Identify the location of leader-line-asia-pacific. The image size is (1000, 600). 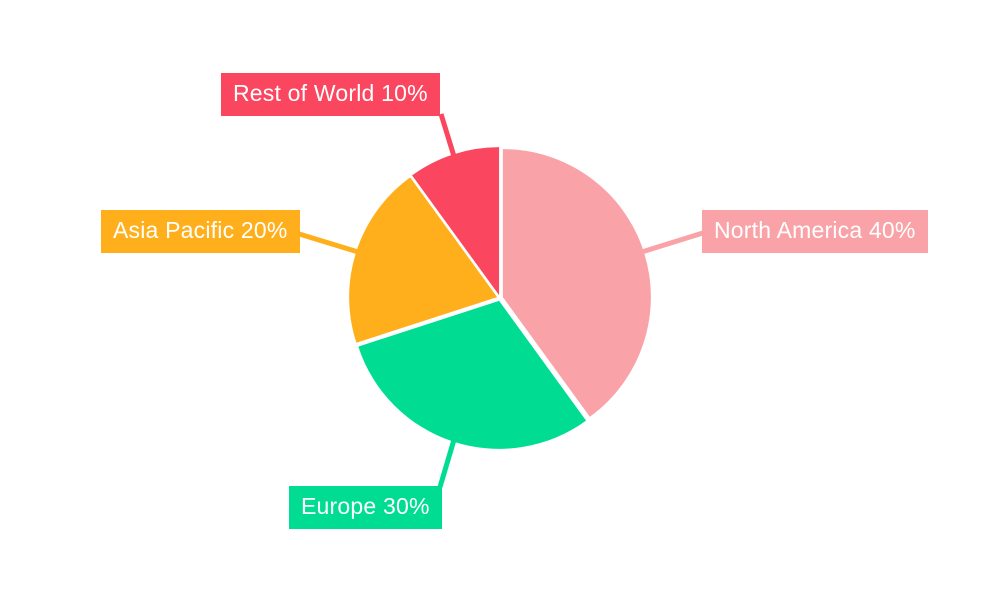
(328, 243).